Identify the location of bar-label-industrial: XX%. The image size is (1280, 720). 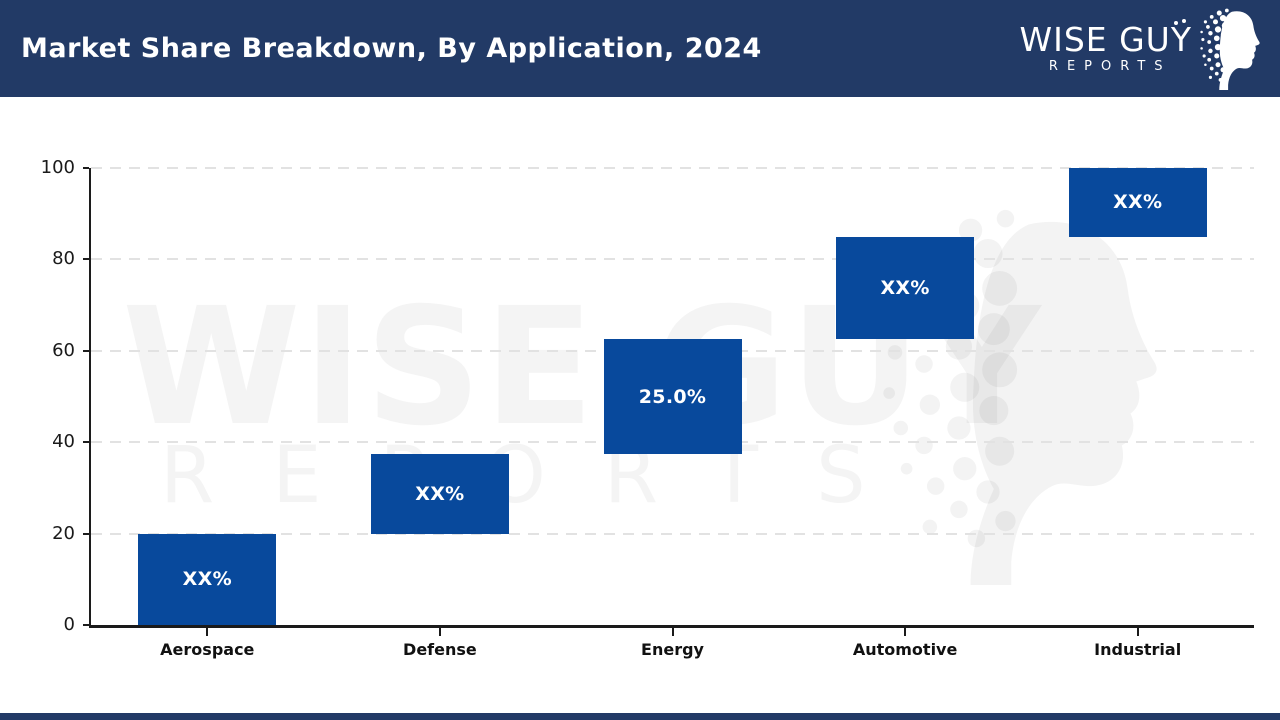
(1138, 202).